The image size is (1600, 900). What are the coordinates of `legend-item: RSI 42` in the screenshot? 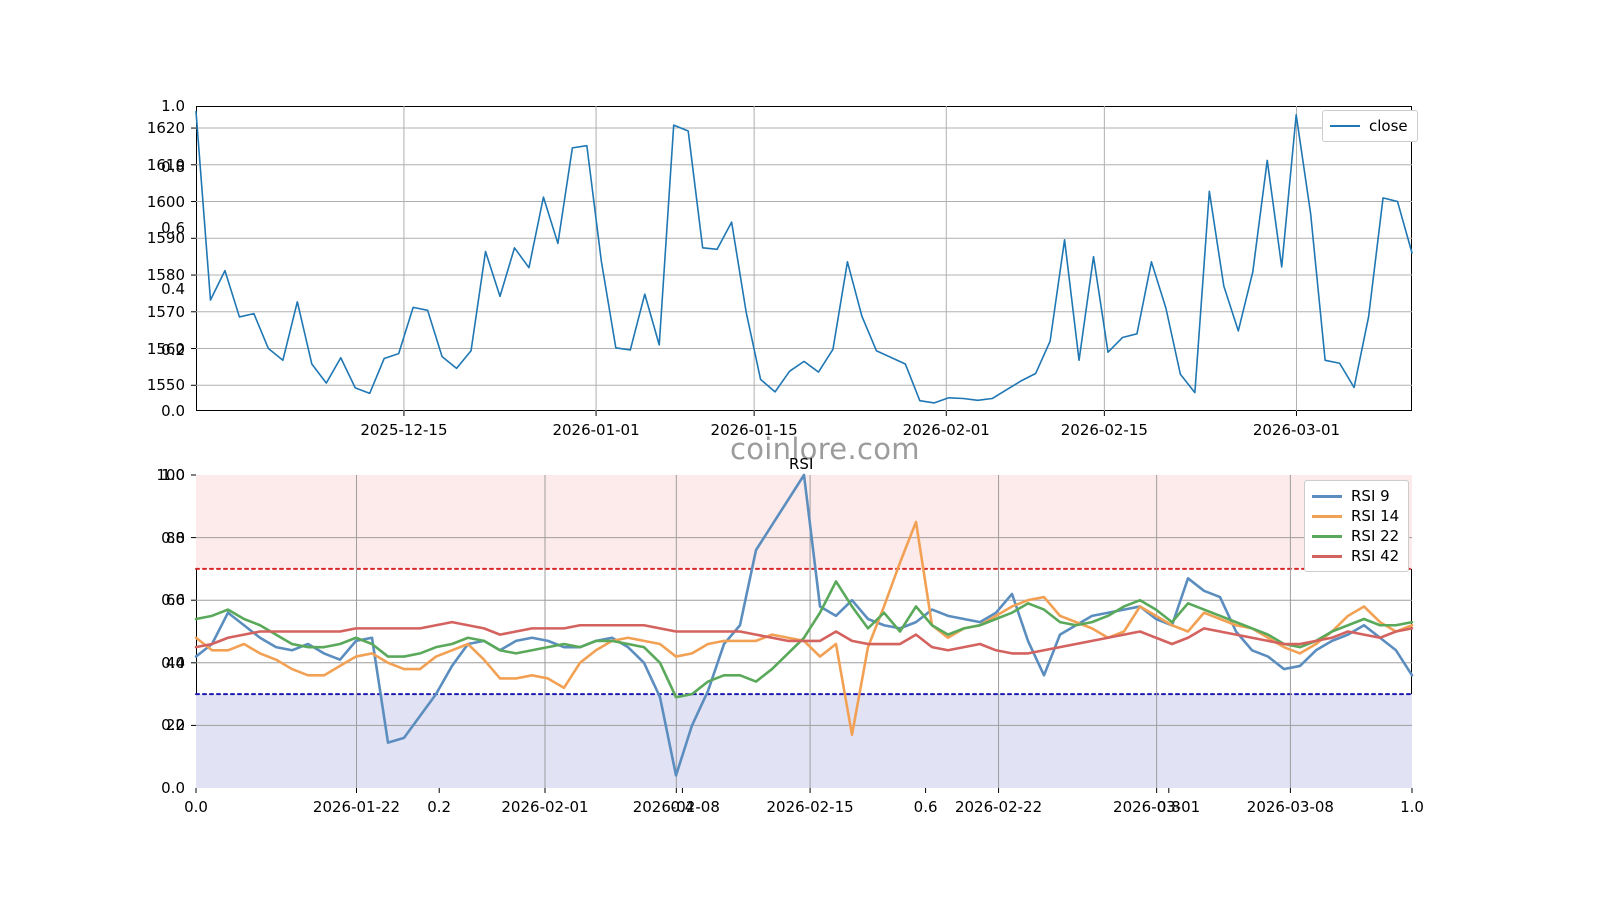 It's located at (1355, 556).